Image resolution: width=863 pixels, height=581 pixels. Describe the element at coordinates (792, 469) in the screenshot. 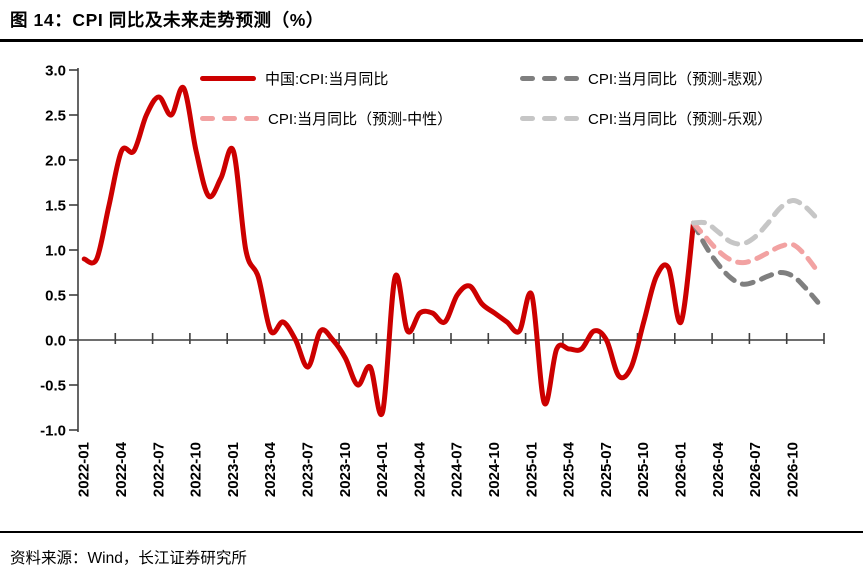

I see `svg-text: 2026-10` at that location.